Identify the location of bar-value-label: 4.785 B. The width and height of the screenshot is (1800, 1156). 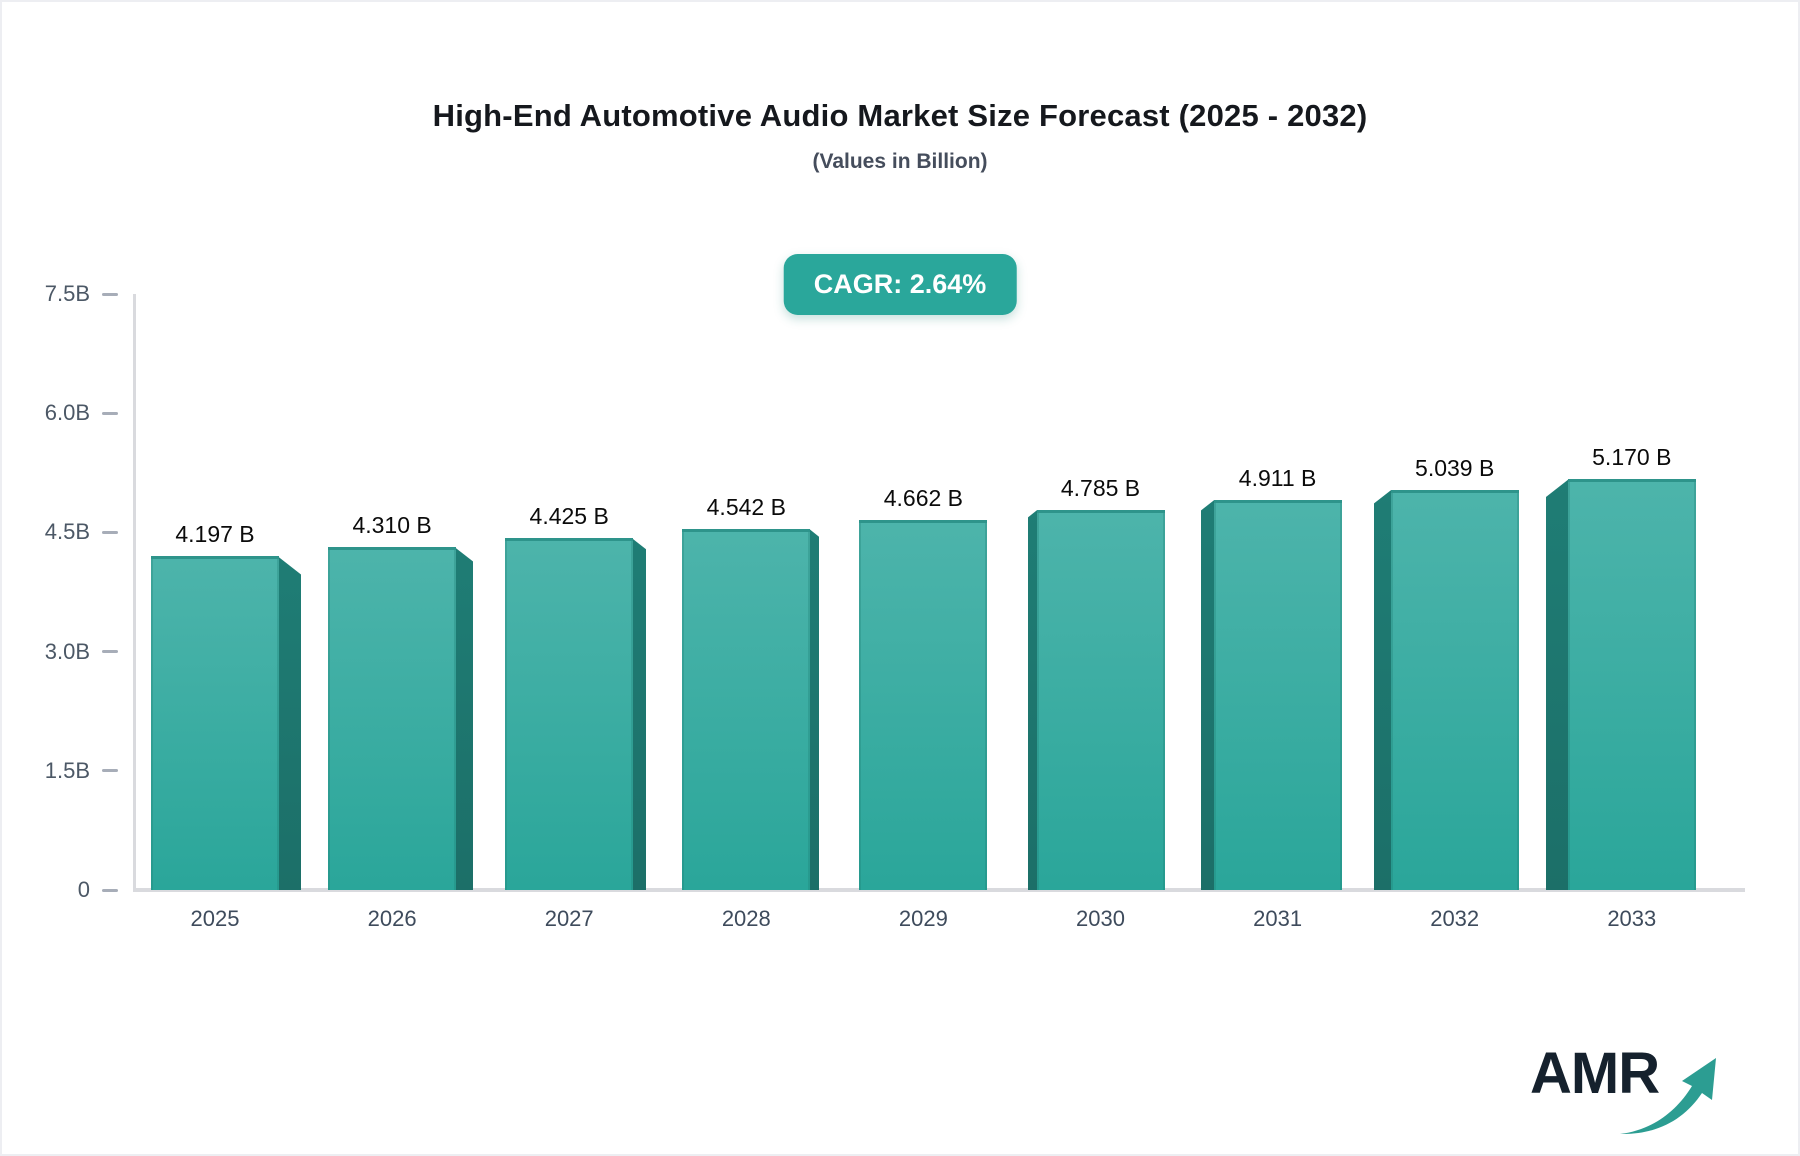
(1100, 487).